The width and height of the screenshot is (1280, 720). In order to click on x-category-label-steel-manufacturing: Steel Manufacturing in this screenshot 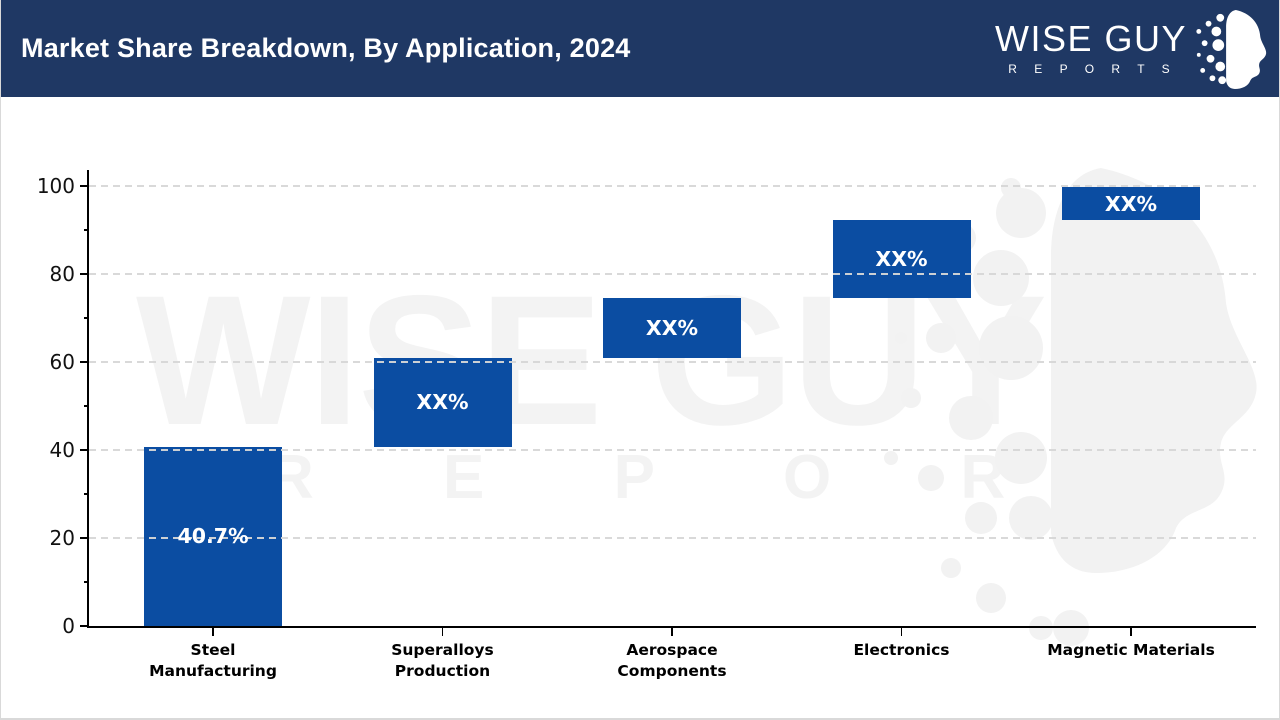, I will do `click(213, 661)`.